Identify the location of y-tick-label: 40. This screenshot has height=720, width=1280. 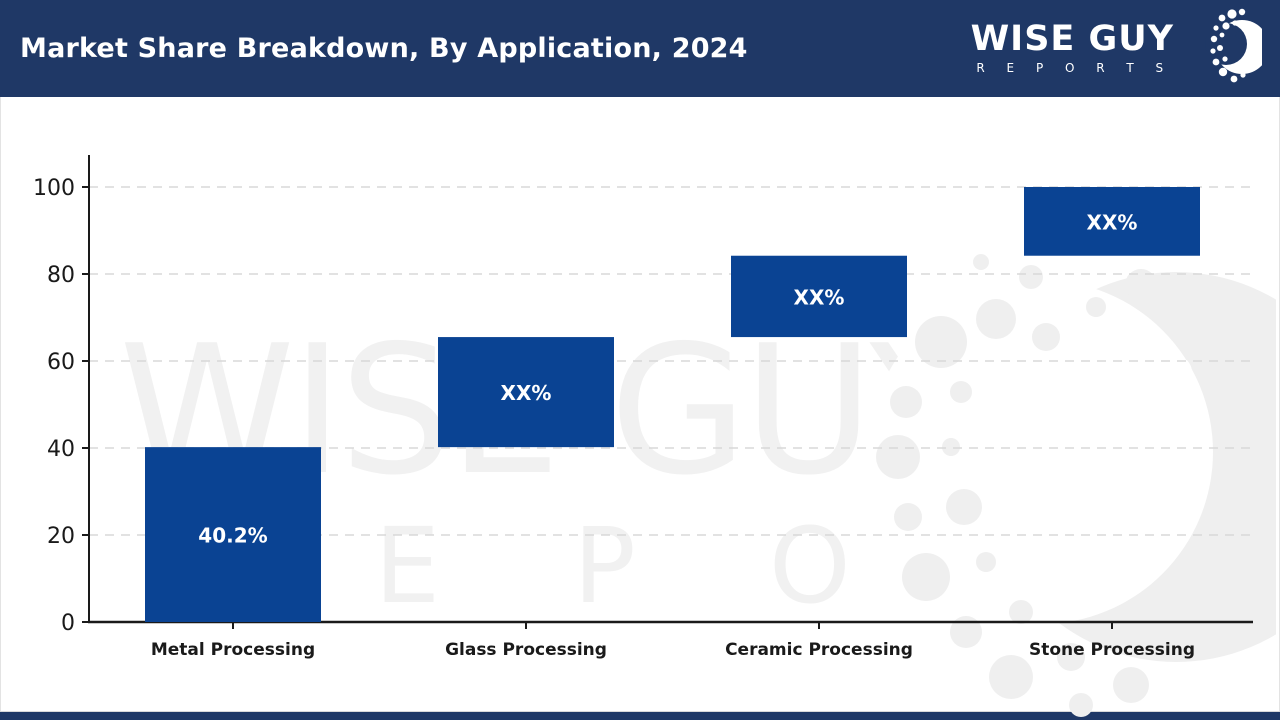
(61, 449).